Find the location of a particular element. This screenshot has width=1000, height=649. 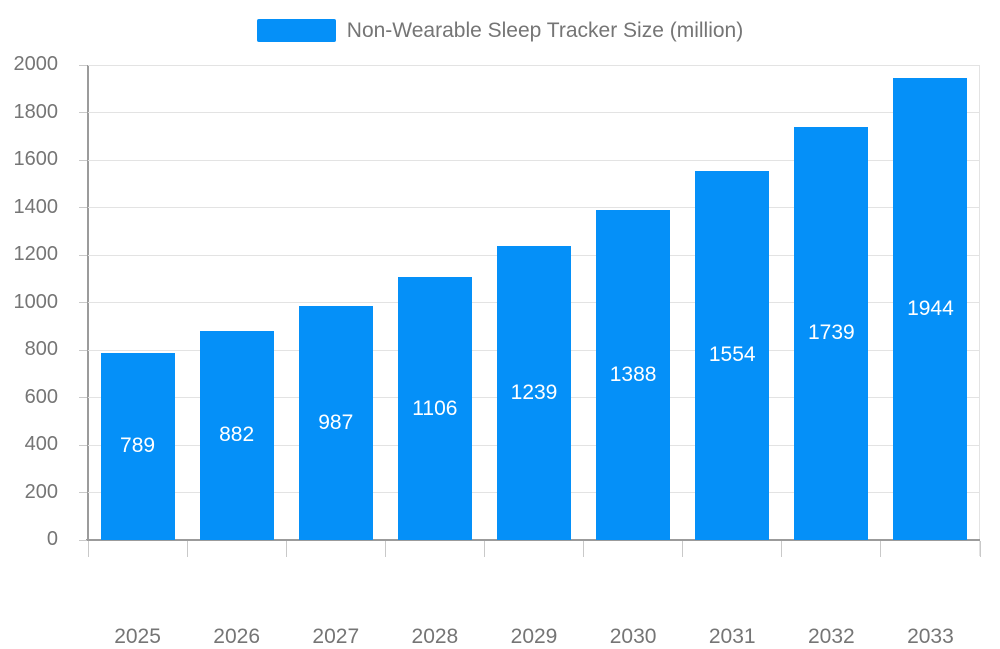

y-axis-tick-label: 400 is located at coordinates (41, 444).